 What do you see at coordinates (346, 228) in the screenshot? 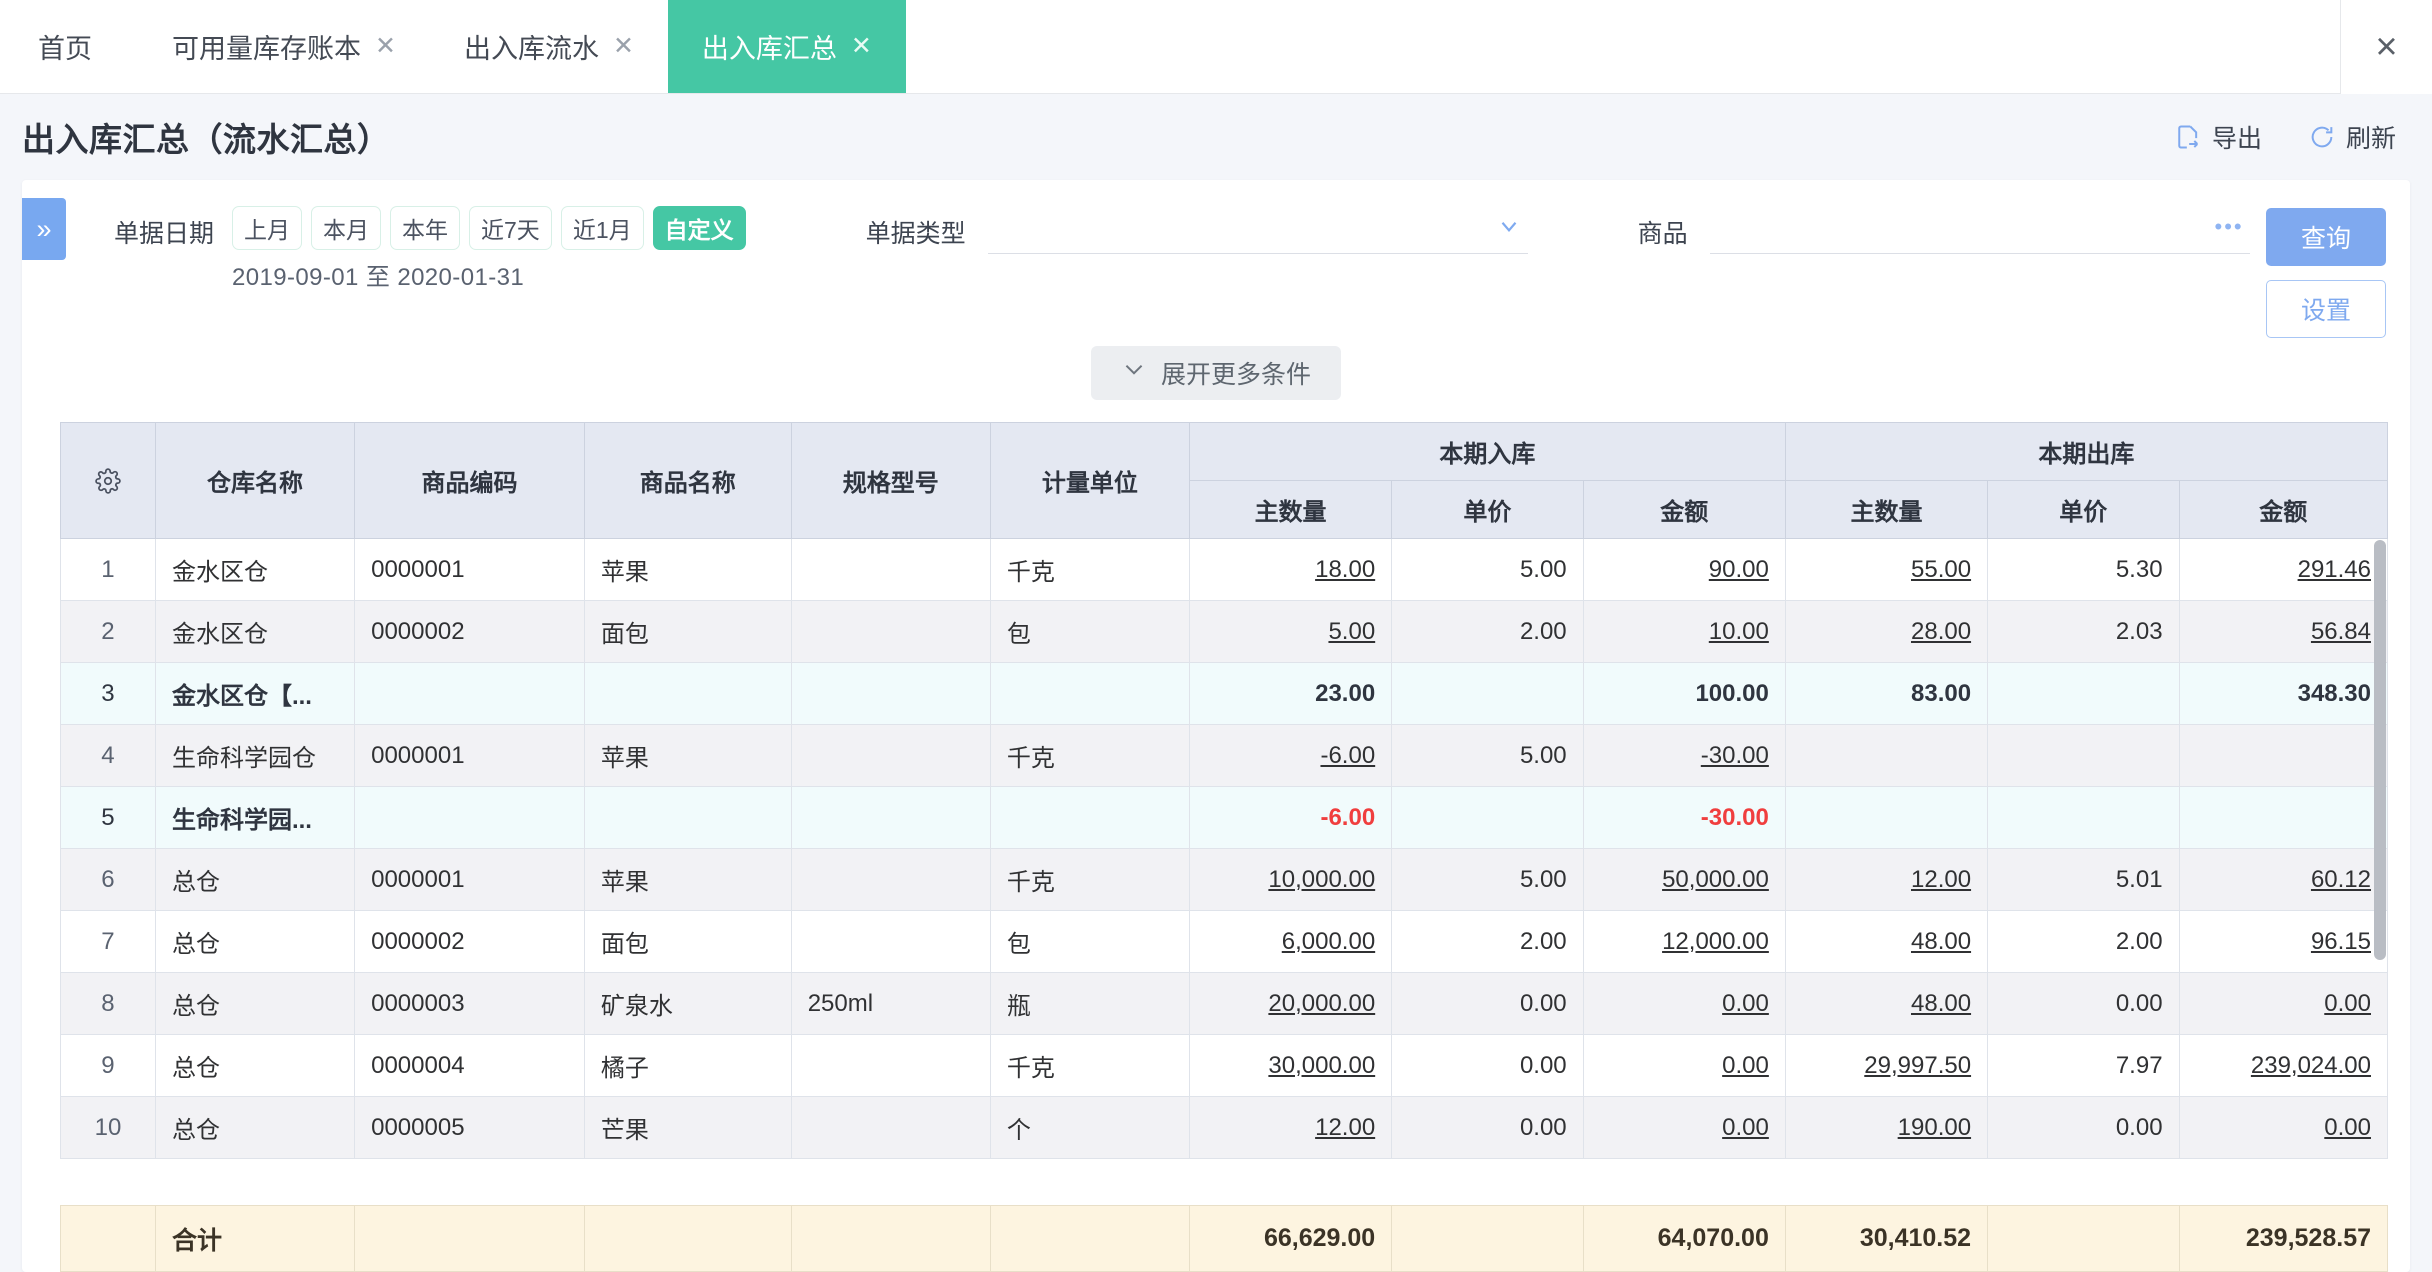
I see `date-option-this-month: 本月` at bounding box center [346, 228].